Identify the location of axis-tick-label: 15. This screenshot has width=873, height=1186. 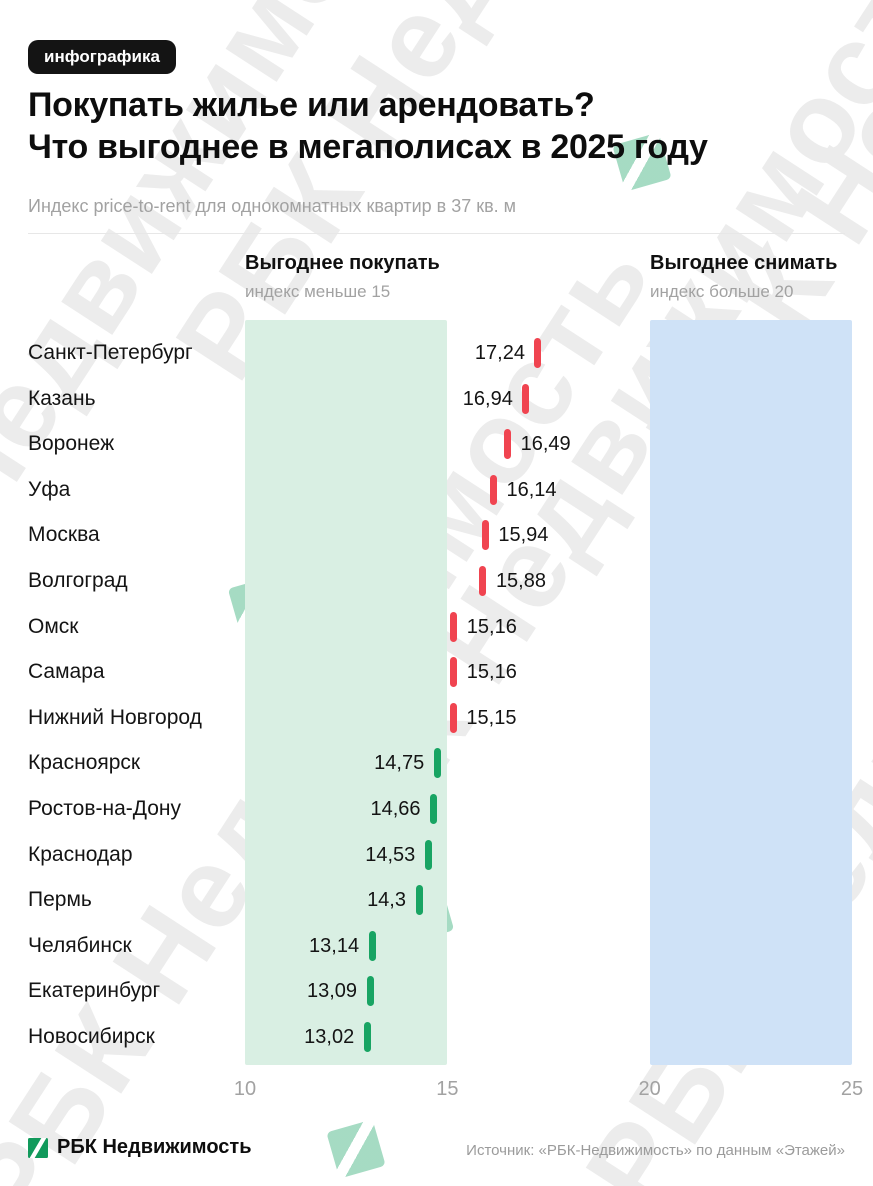
(447, 1089).